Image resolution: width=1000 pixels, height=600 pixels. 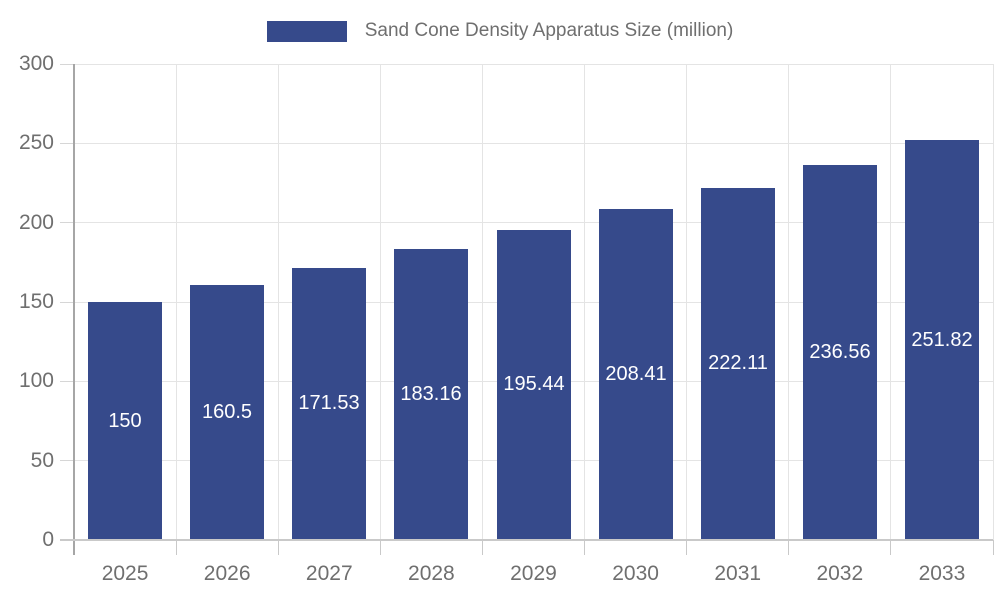 What do you see at coordinates (840, 573) in the screenshot?
I see `x-tick-label: 2032` at bounding box center [840, 573].